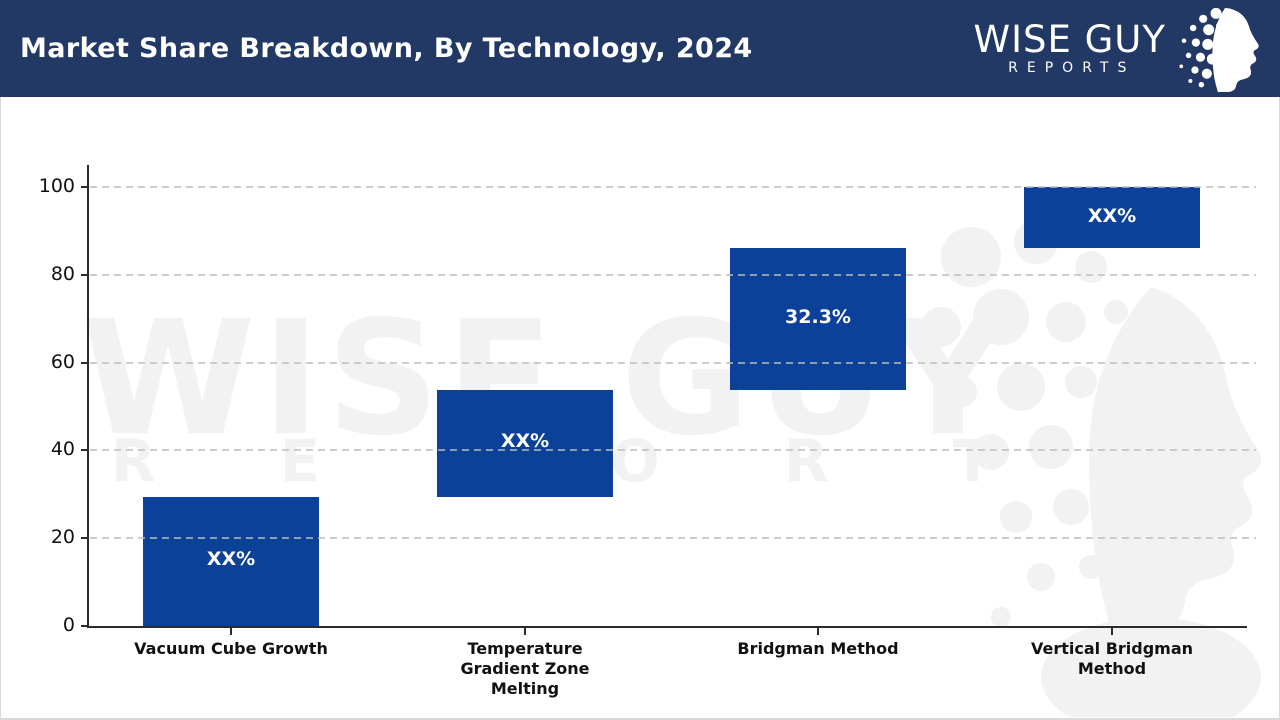 The image size is (1280, 720). I want to click on bar-value-label: 32.3%, so click(818, 316).